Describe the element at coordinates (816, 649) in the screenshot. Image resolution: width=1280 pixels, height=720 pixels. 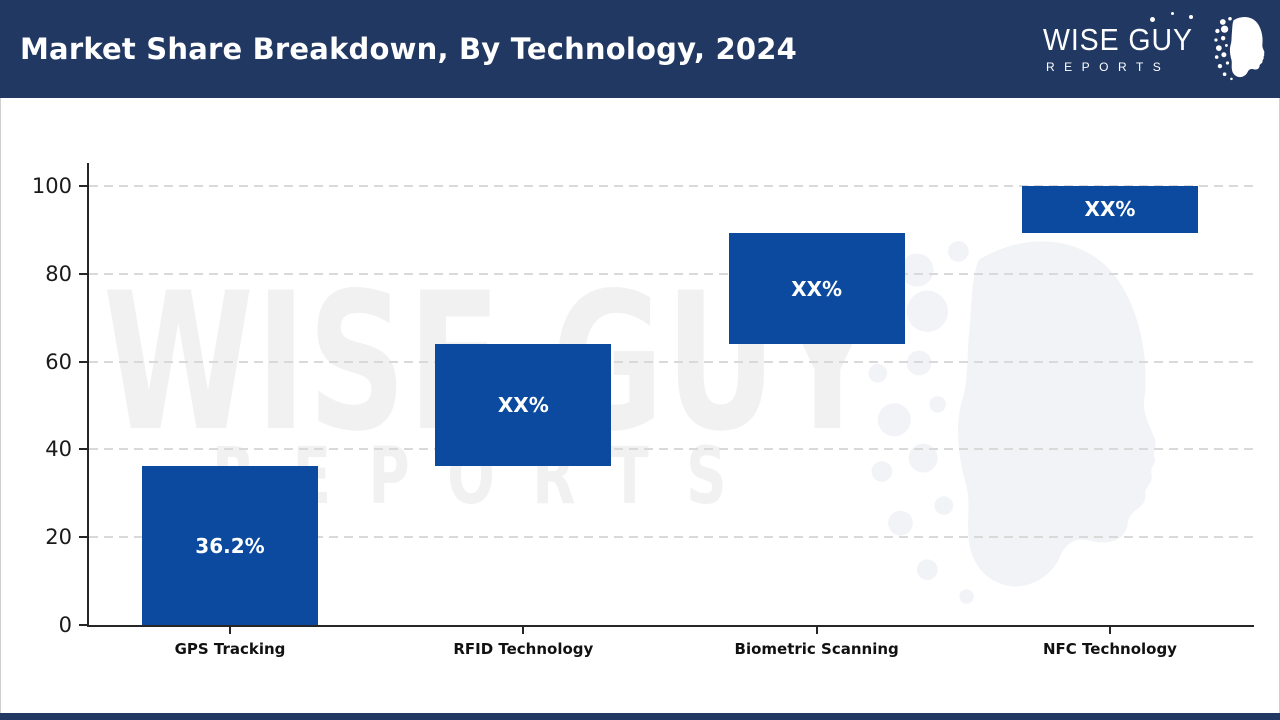
I see `x-axis-label: Biometric Scanning` at that location.